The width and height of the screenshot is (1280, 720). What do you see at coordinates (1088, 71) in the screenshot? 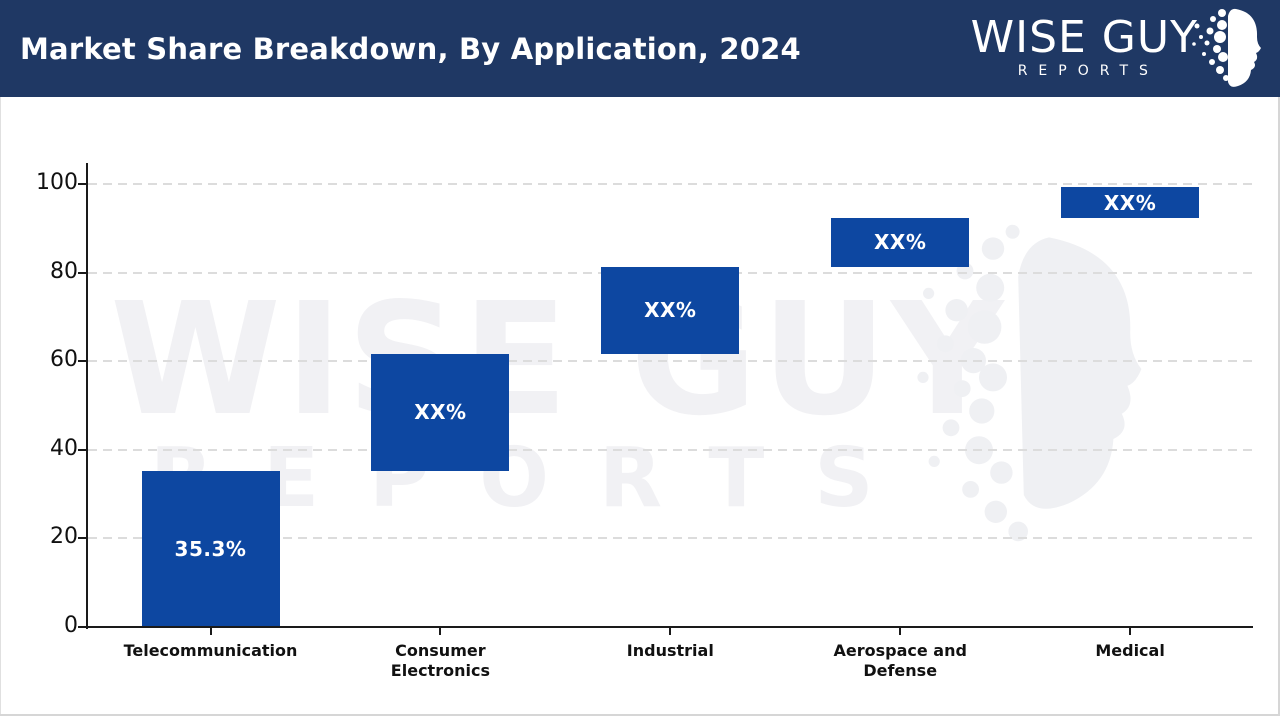
I see `logo-subtitle: REPORTS` at bounding box center [1088, 71].